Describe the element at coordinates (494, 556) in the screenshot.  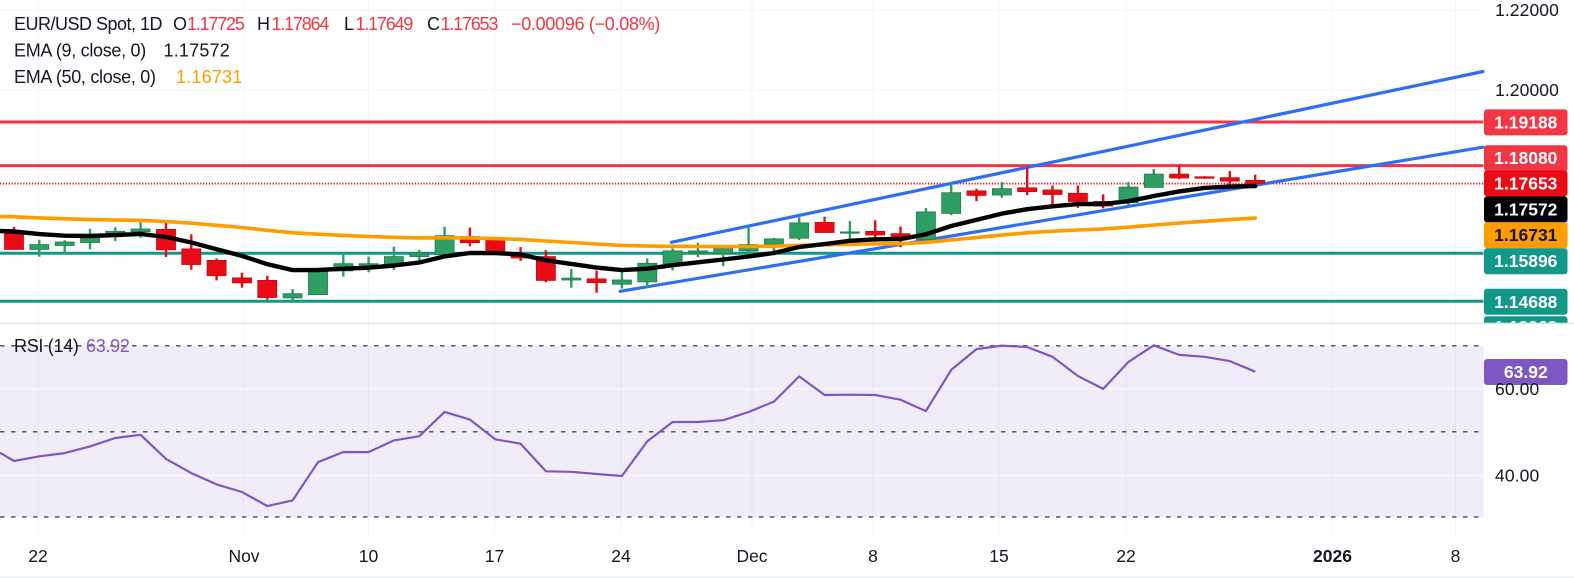
I see `svg-text: 17` at that location.